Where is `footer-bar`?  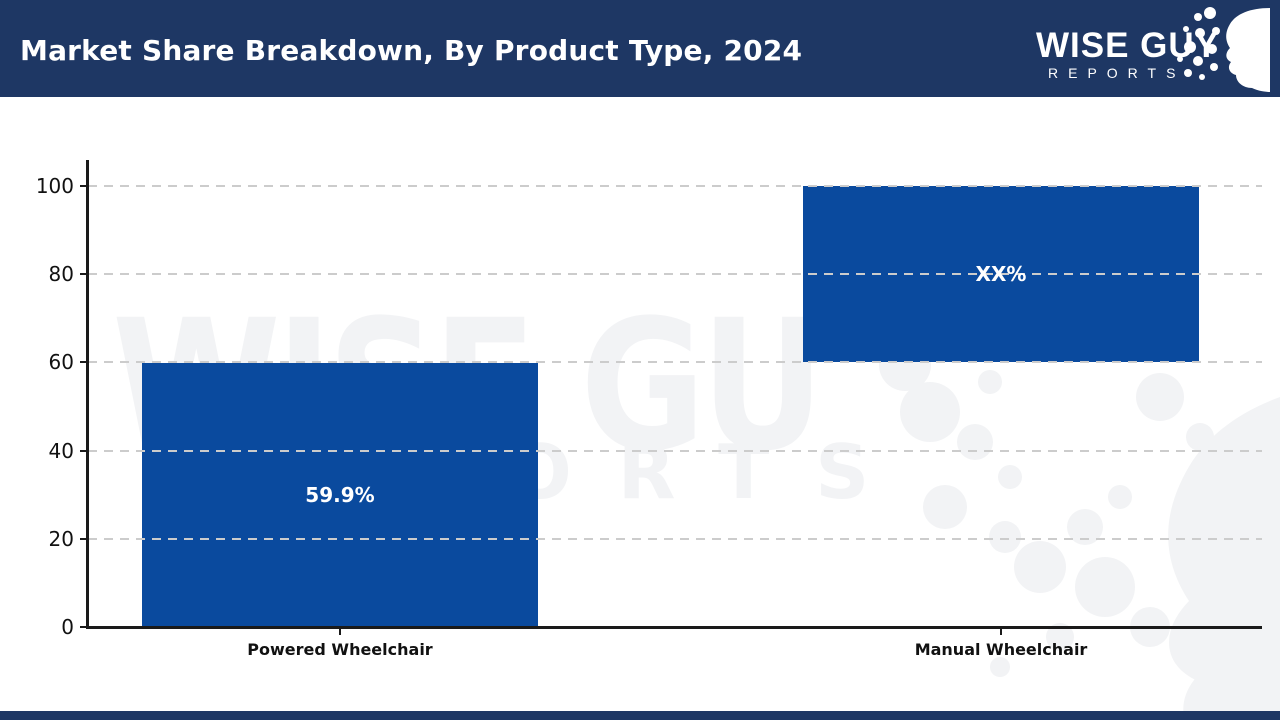 footer-bar is located at coordinates (640, 715).